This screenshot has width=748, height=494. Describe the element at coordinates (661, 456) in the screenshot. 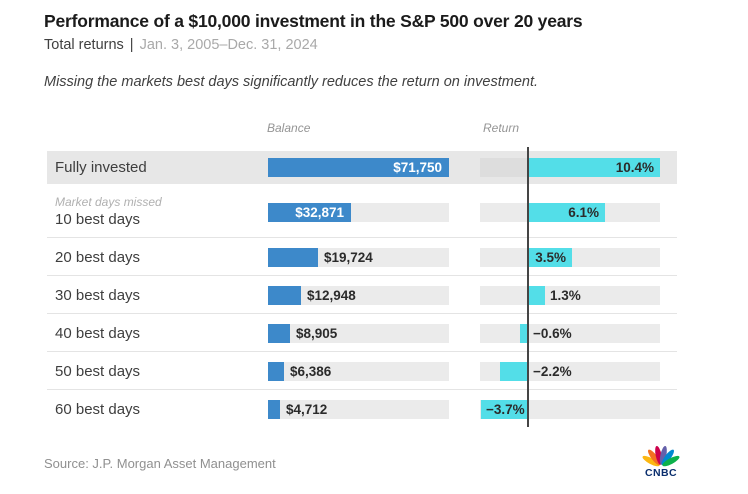

I see `cnbc-peacock-icon` at that location.